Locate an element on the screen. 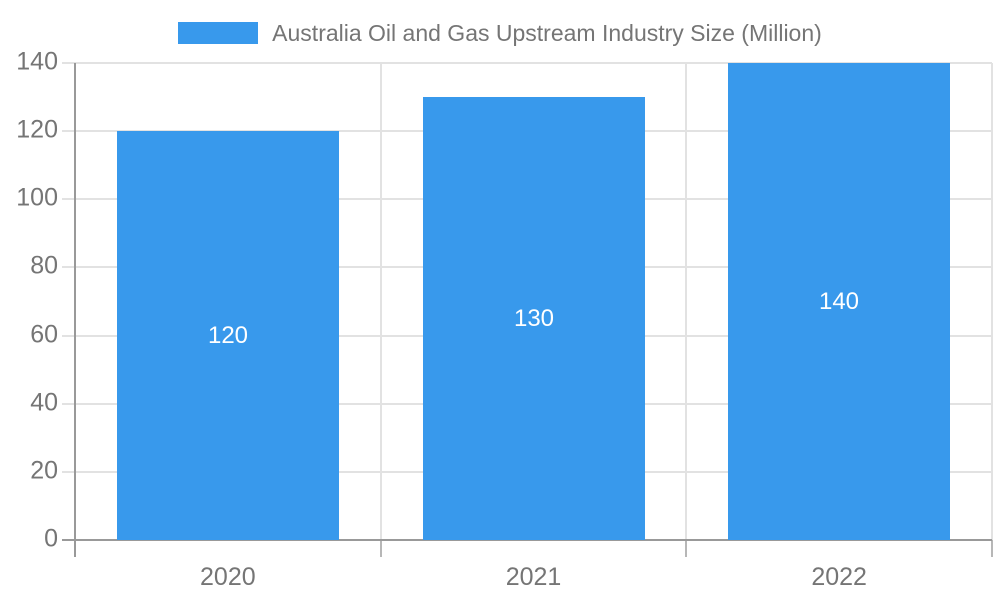 This screenshot has height=600, width=1000. y-tick-label: 80 is located at coordinates (44, 265).